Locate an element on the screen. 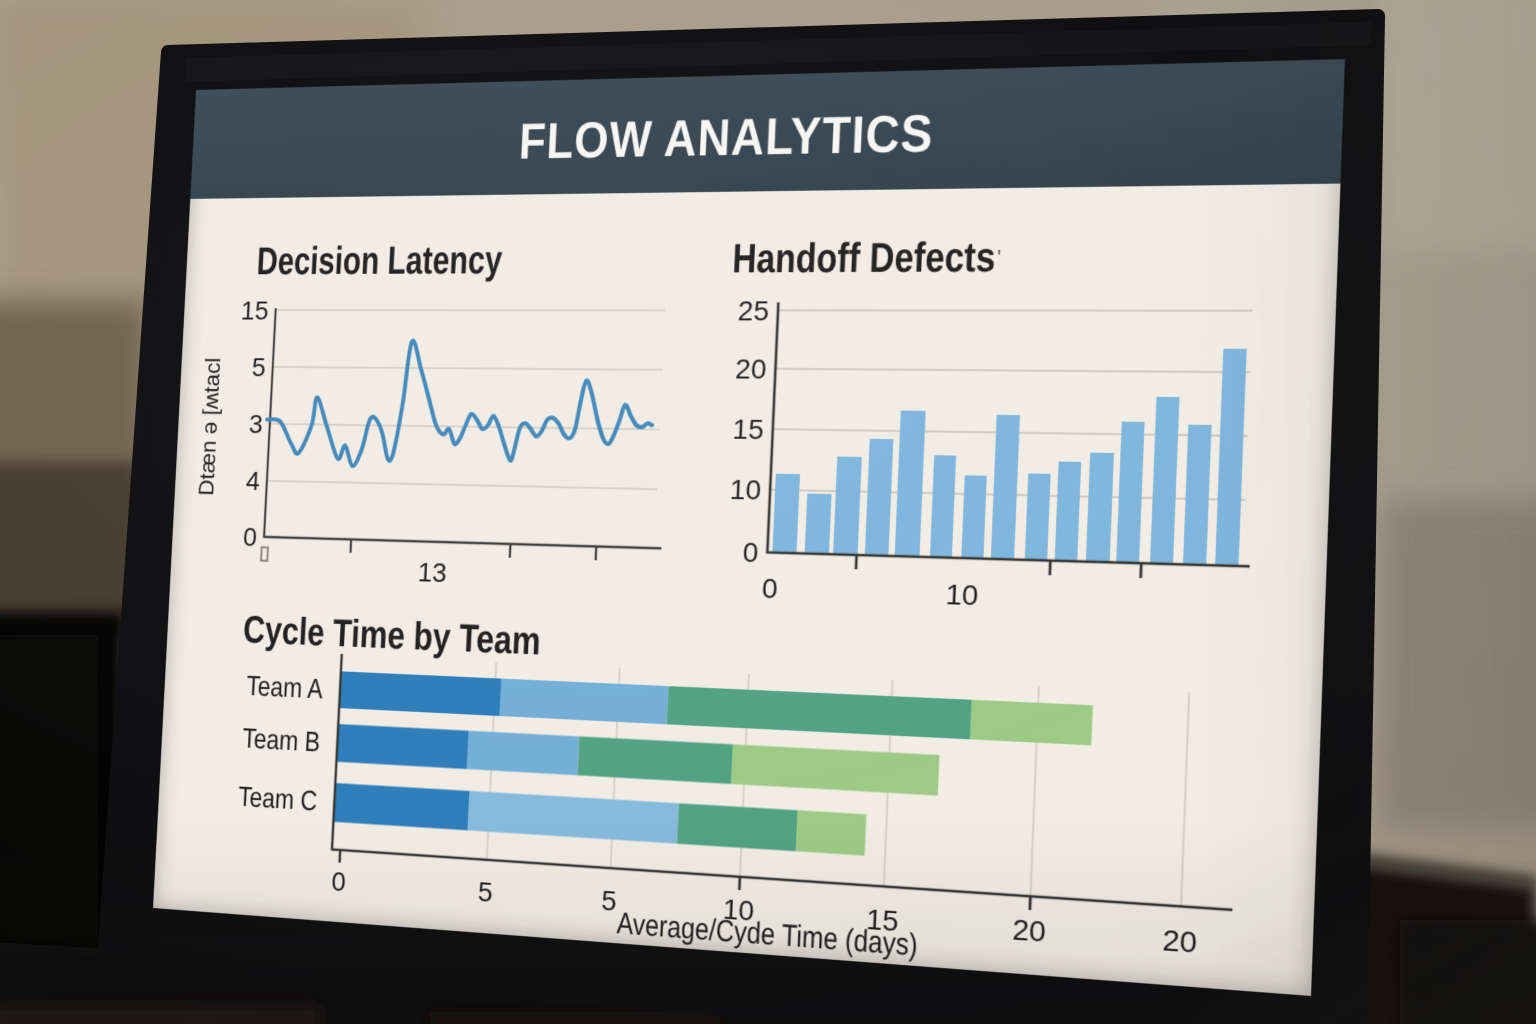  svg-text: Handoff Defects is located at coordinates (864, 258).